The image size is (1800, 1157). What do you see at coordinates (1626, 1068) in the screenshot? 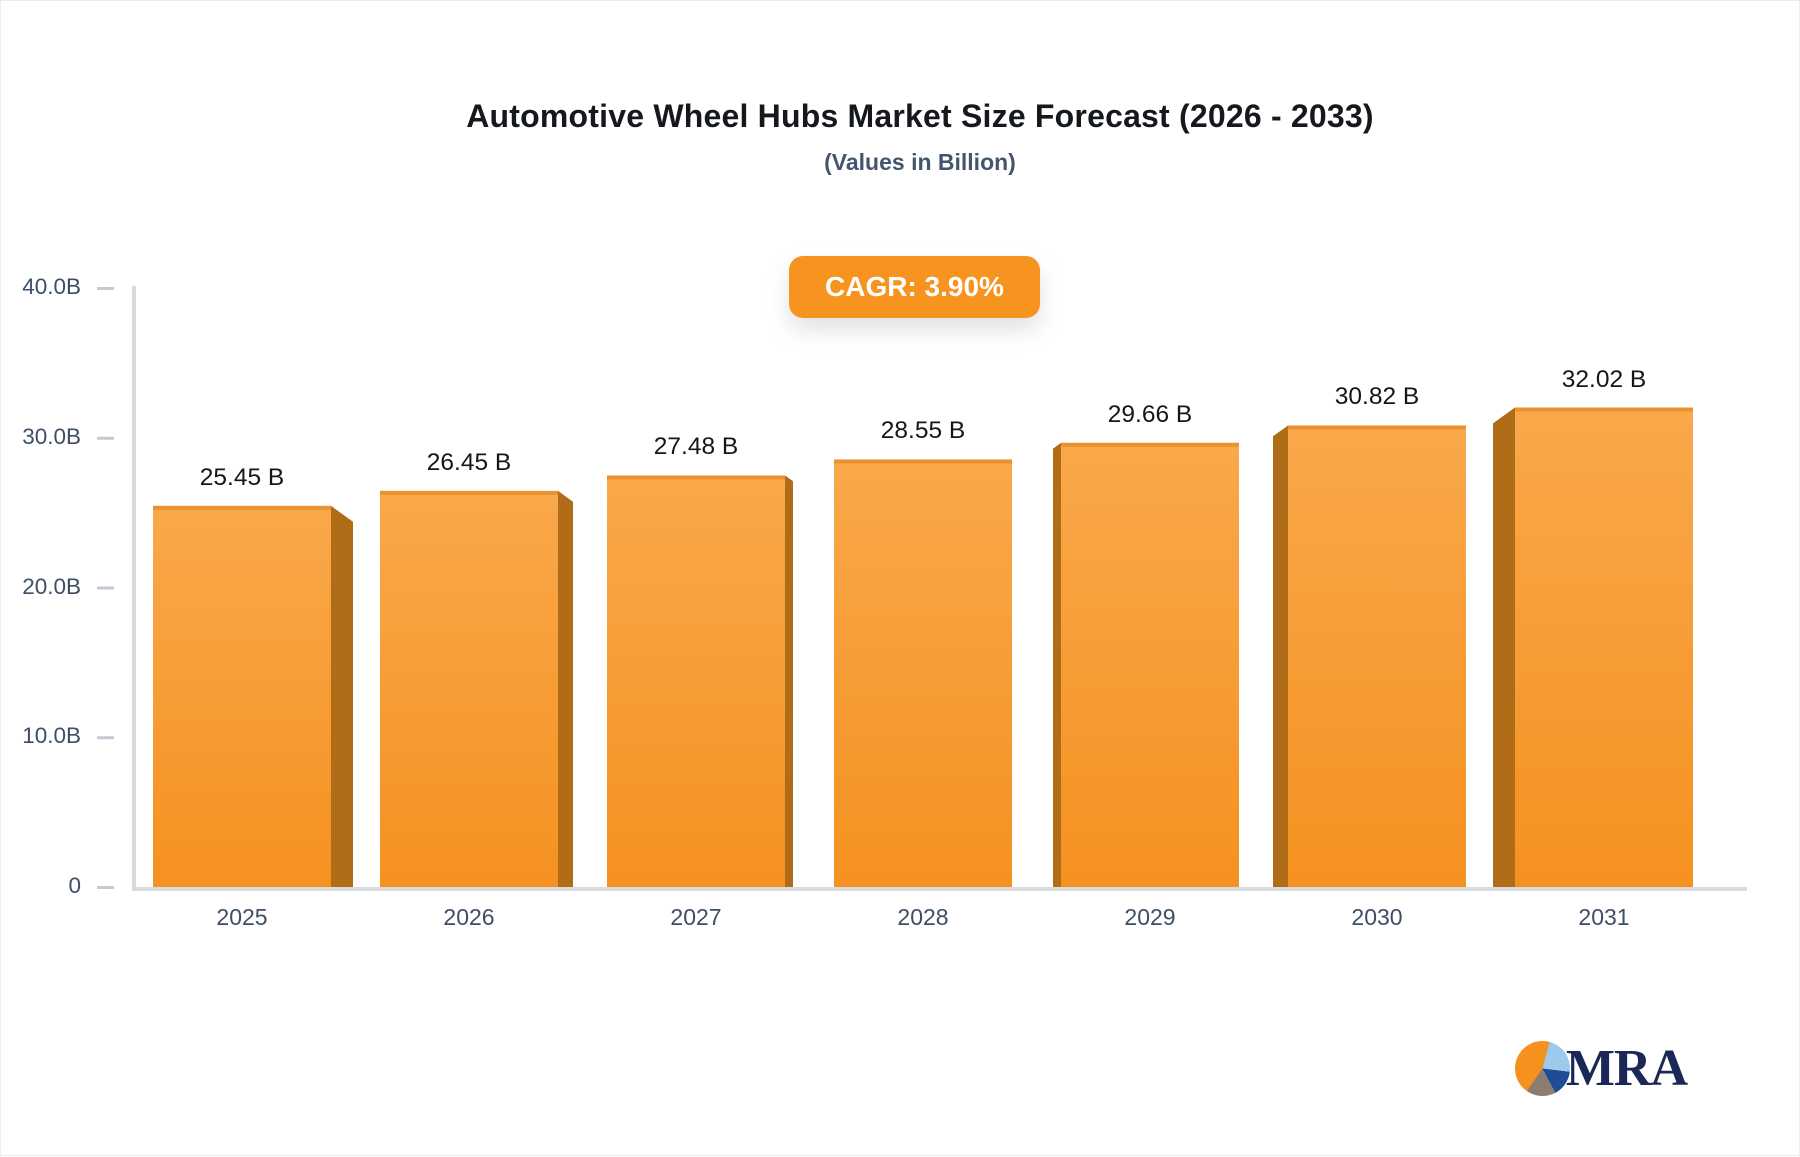
I see `brand-name: MRA` at bounding box center [1626, 1068].